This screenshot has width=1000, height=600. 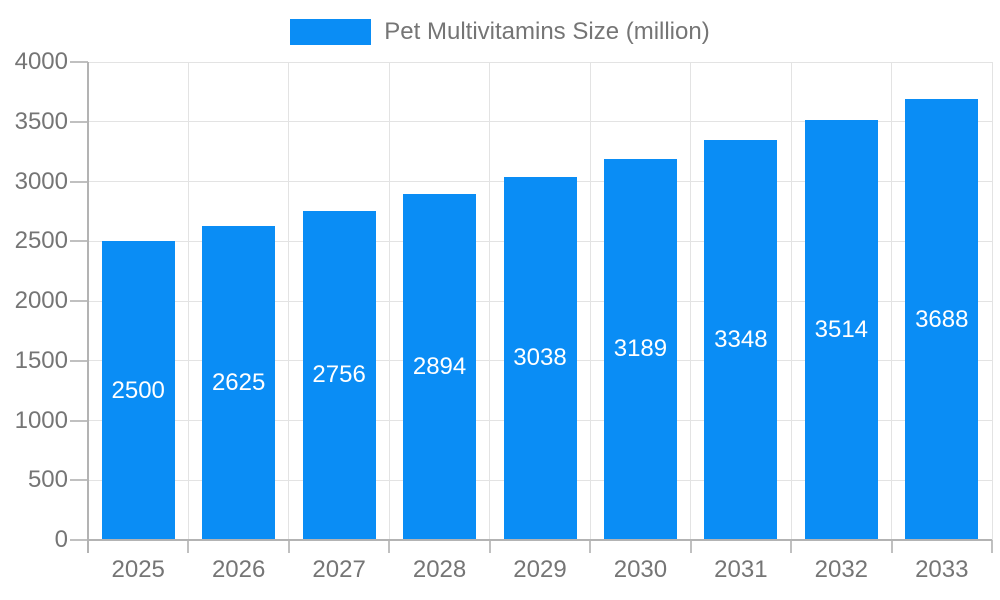 I want to click on x-axis-tick-label: 2028, so click(x=439, y=569).